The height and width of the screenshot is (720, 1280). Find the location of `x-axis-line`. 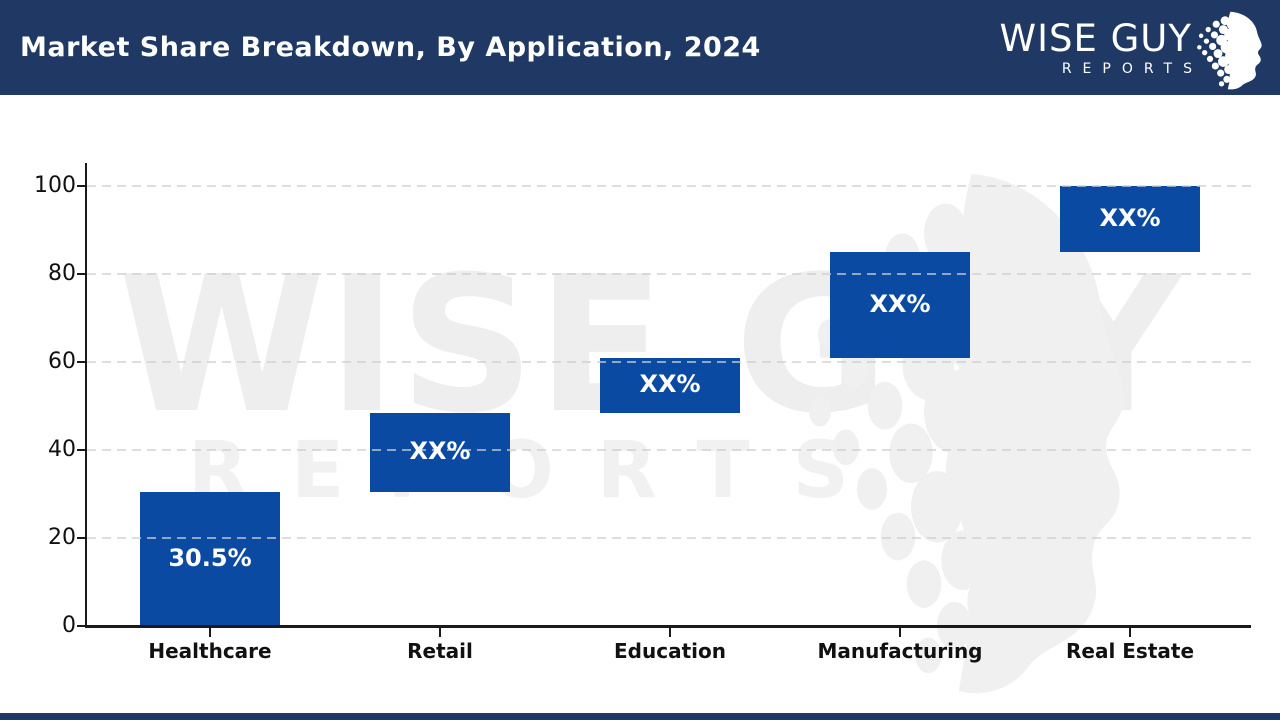

x-axis-line is located at coordinates (668, 626).